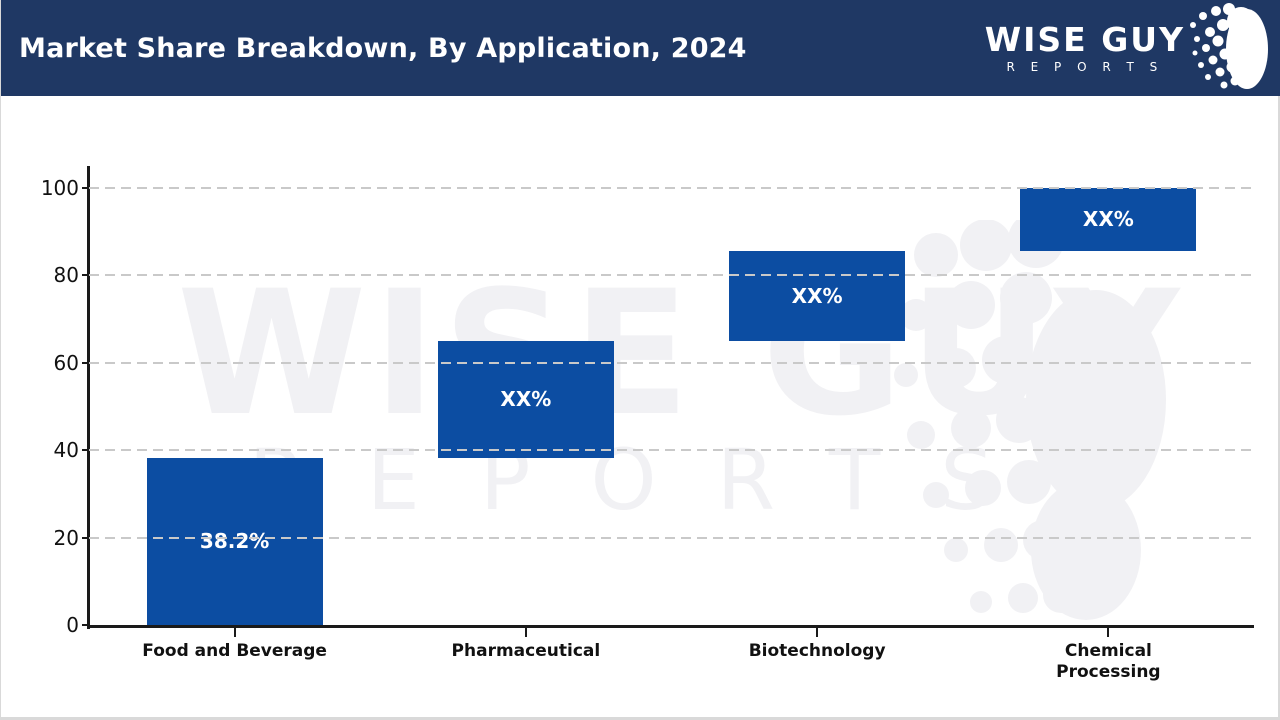 The image size is (1280, 720). I want to click on bar-Pharmaceutical: XX%, so click(525, 399).